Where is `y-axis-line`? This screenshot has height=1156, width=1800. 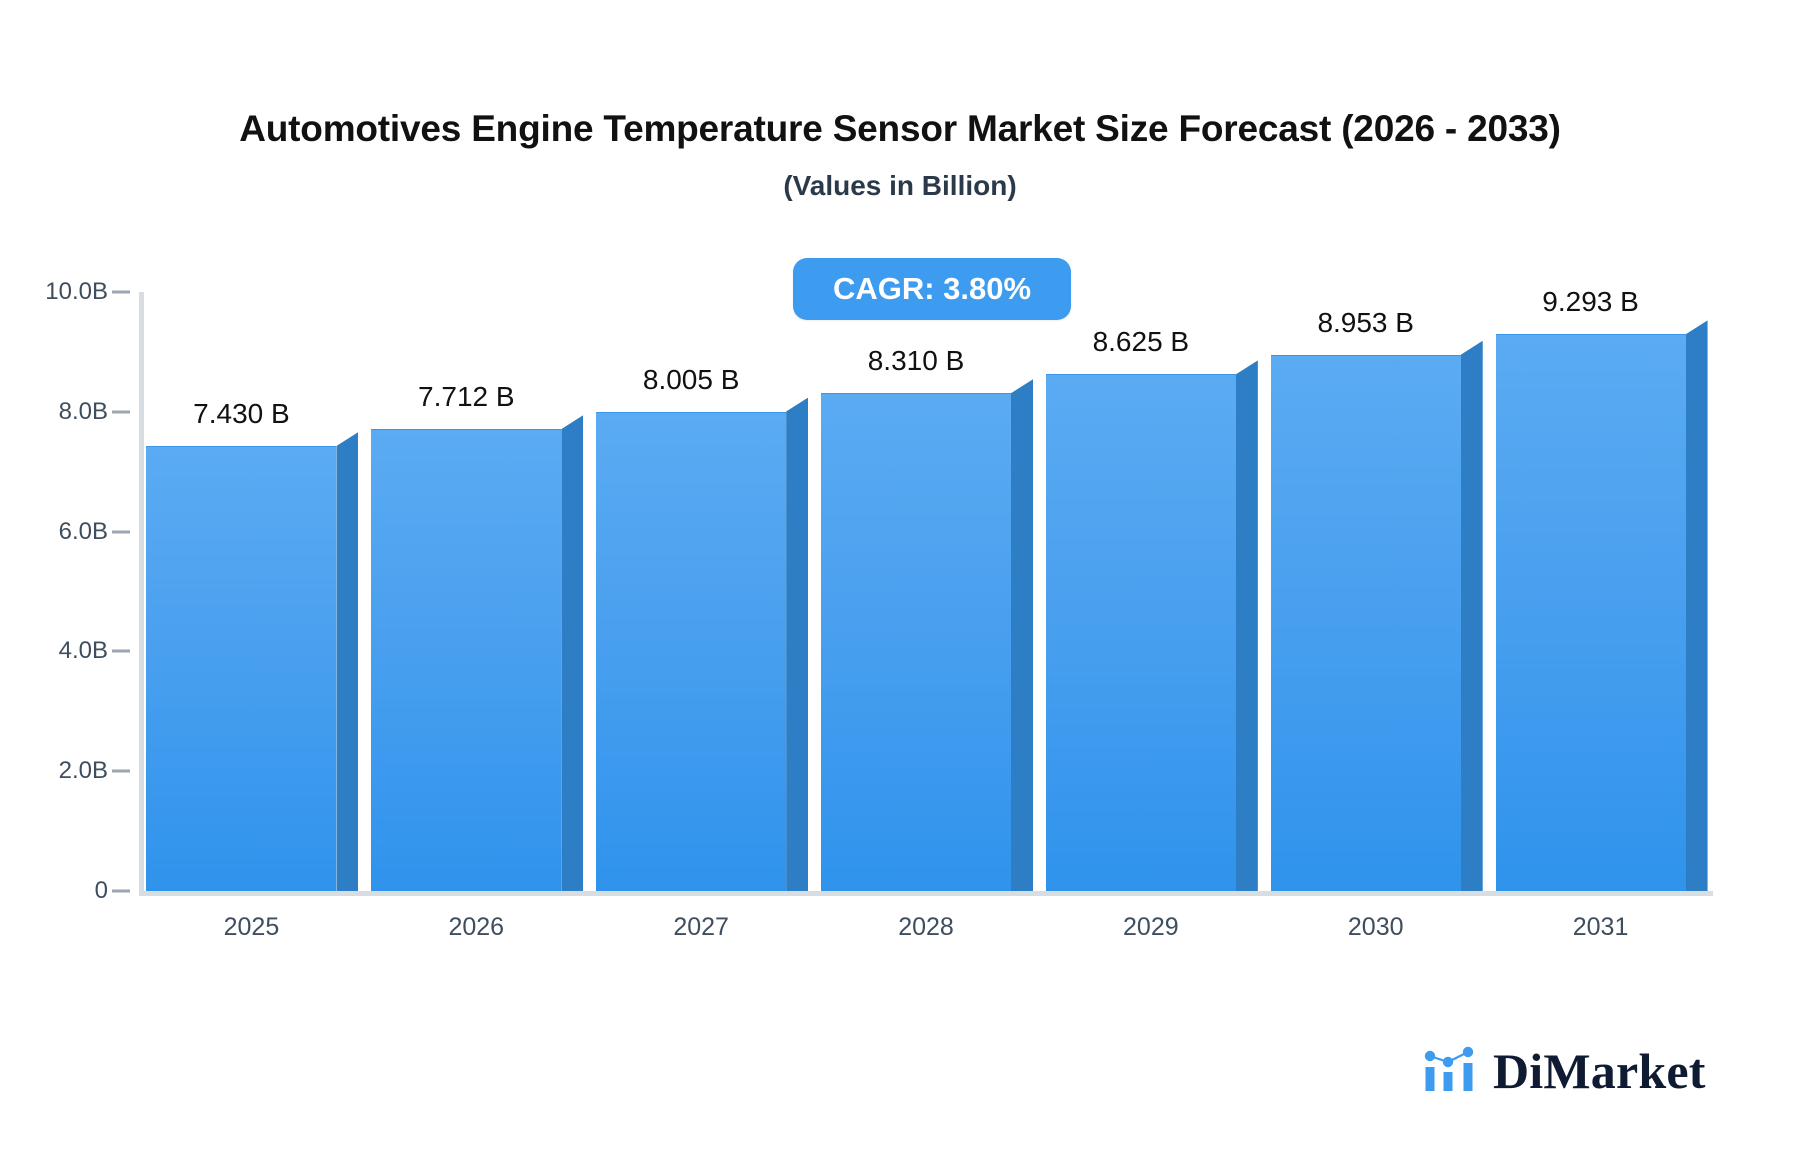 y-axis-line is located at coordinates (141, 593).